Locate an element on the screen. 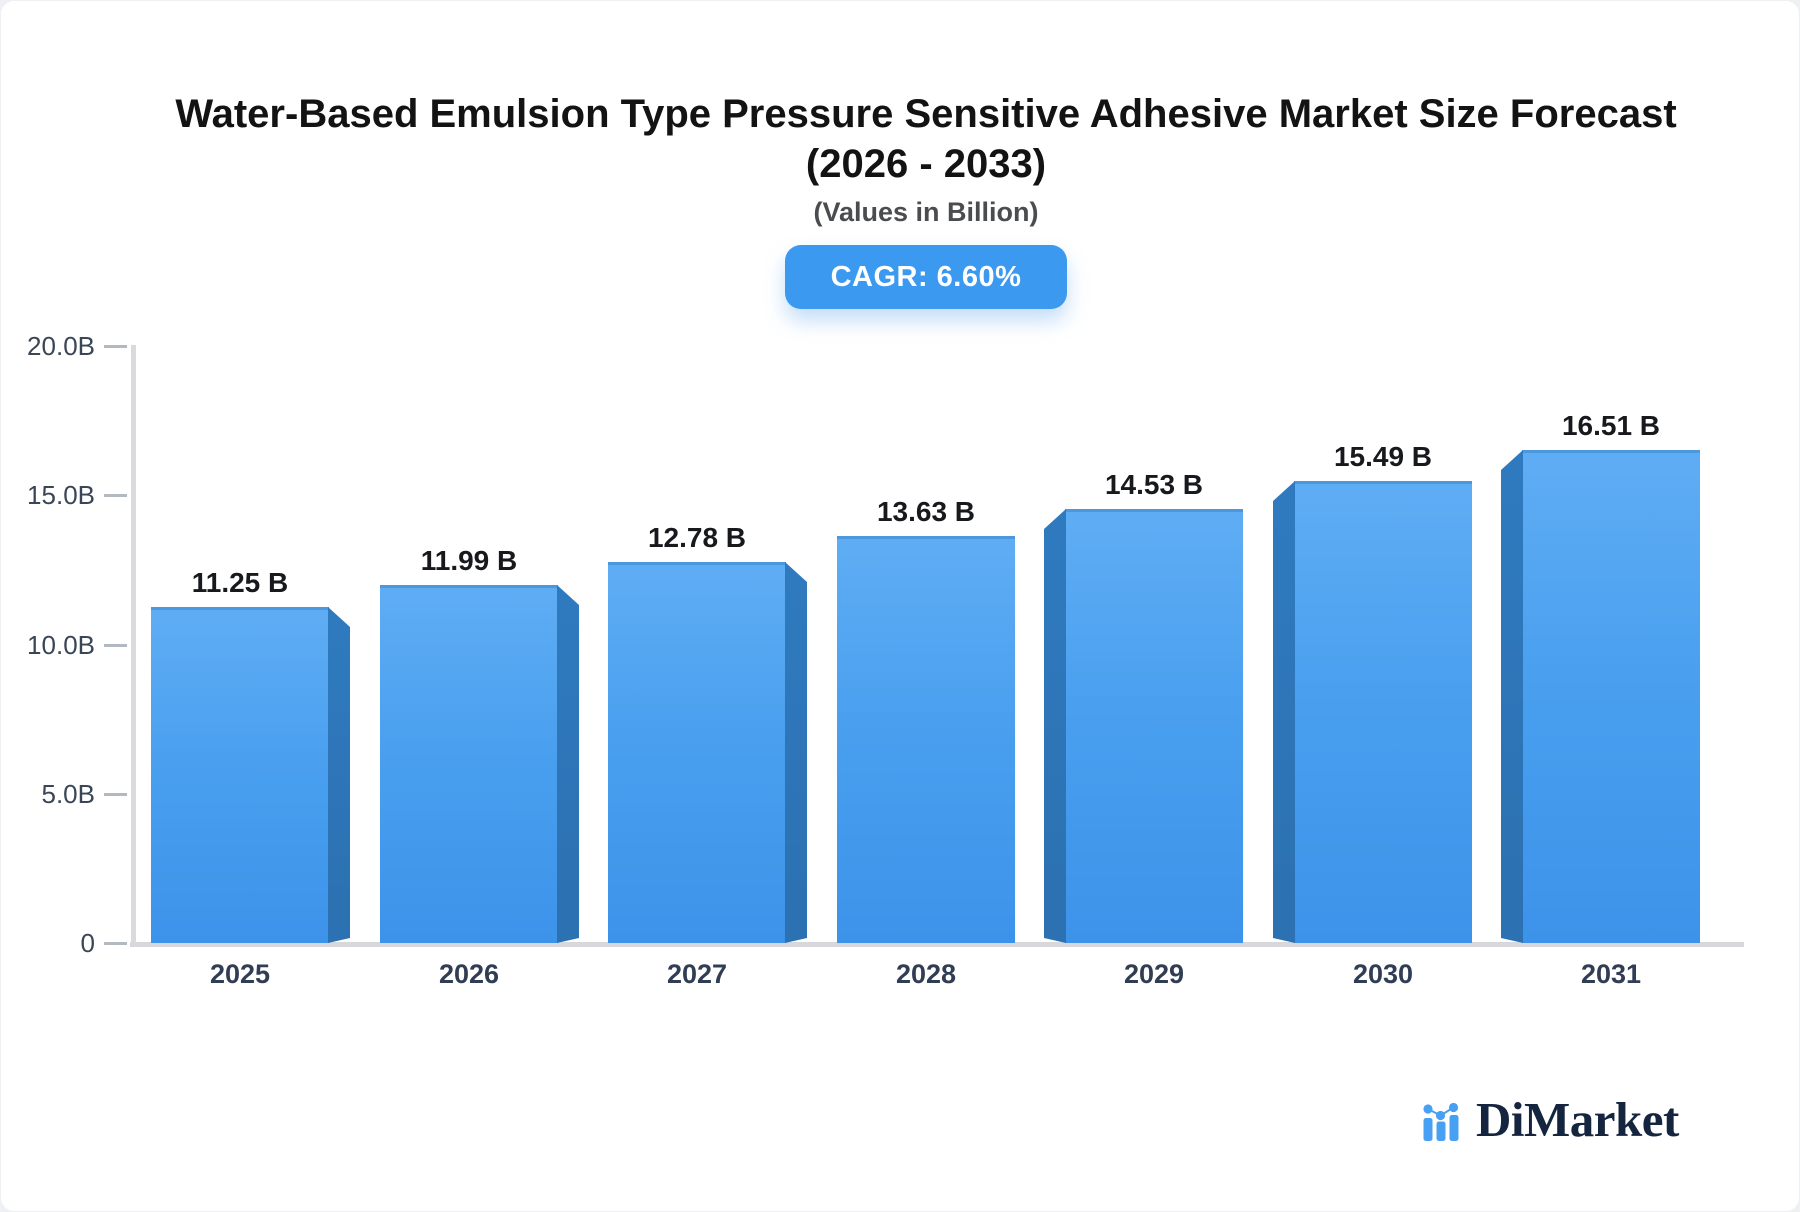 The image size is (1800, 1212). bar-2031 is located at coordinates (1611, 696).